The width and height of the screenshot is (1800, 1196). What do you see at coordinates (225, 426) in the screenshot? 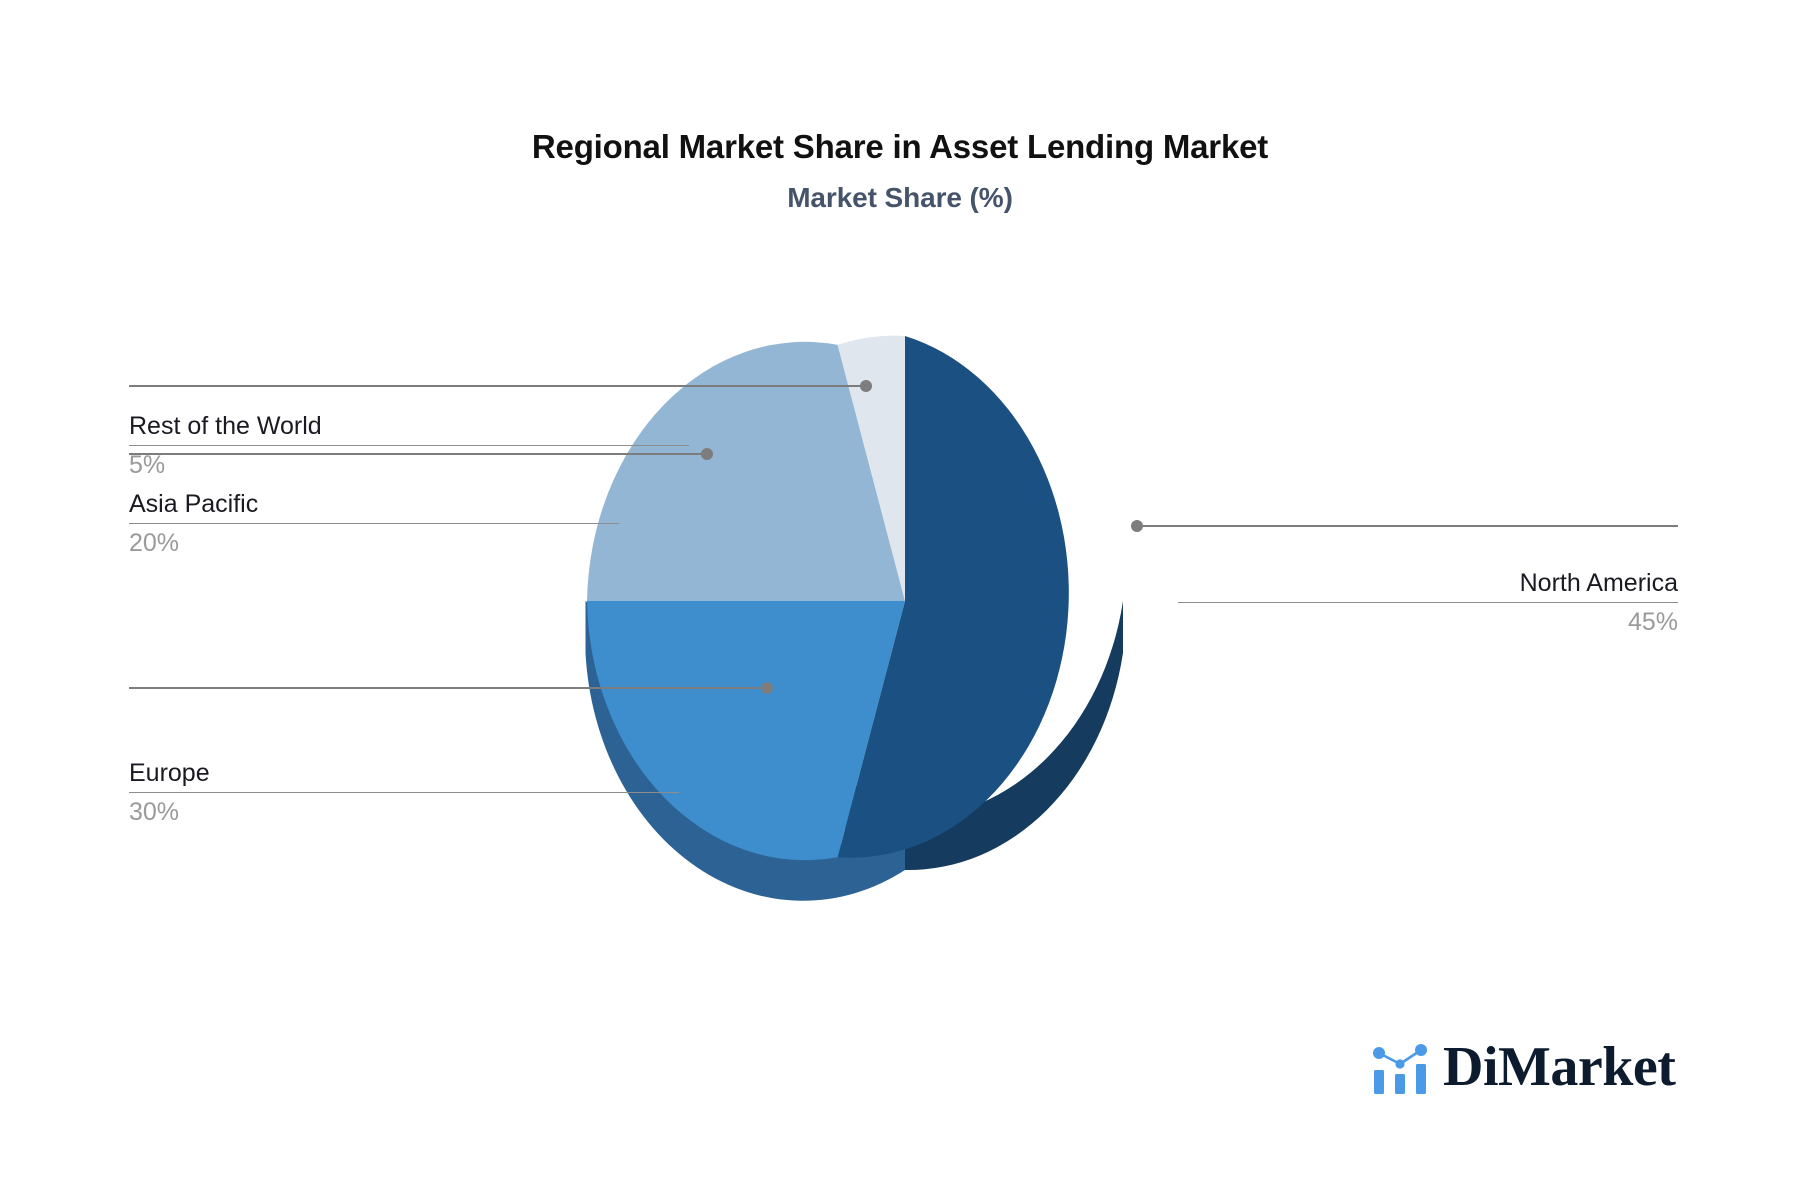
I see `callout-label: Rest of the World` at bounding box center [225, 426].